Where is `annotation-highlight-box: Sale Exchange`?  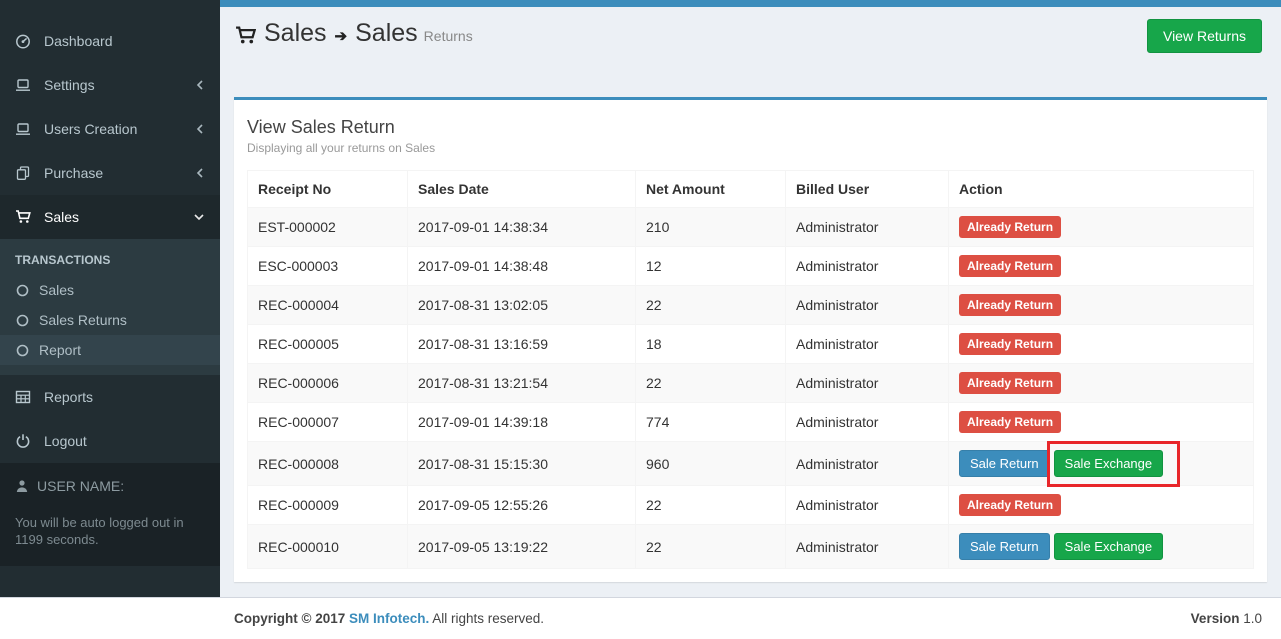
annotation-highlight-box: Sale Exchange is located at coordinates (1113, 464).